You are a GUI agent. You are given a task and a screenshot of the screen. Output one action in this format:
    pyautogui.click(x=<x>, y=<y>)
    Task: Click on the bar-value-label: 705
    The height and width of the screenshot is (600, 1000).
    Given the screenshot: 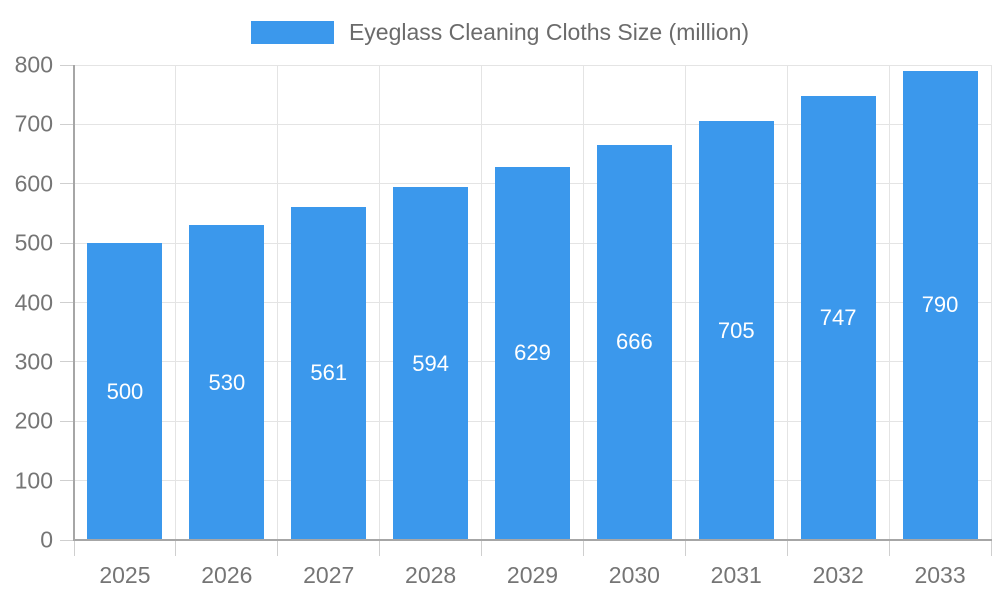 What is the action you would take?
    pyautogui.click(x=736, y=330)
    